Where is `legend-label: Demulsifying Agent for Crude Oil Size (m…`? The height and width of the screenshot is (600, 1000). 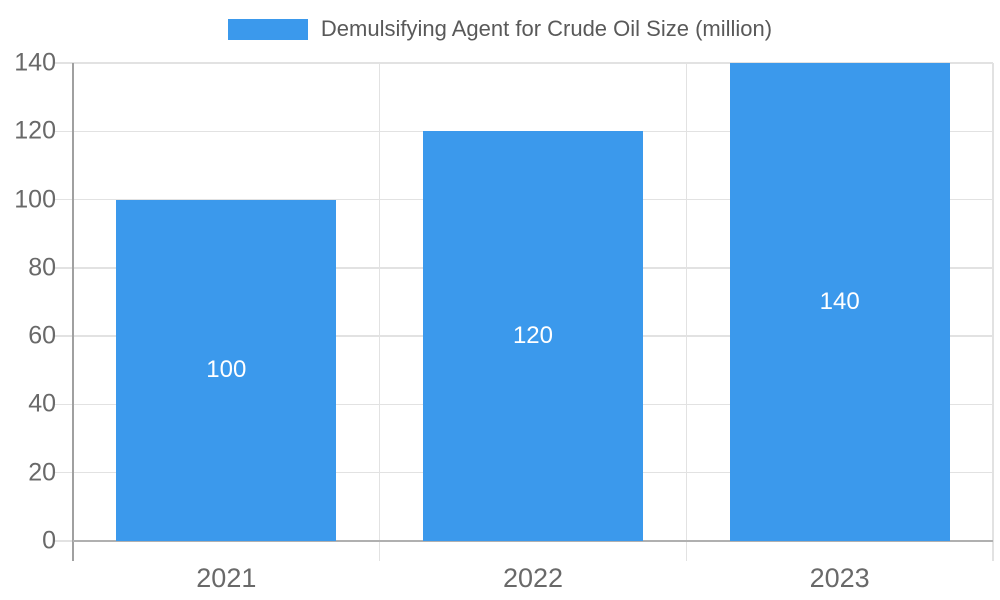
legend-label: Demulsifying Agent for Crude Oil Size (m… is located at coordinates (546, 28).